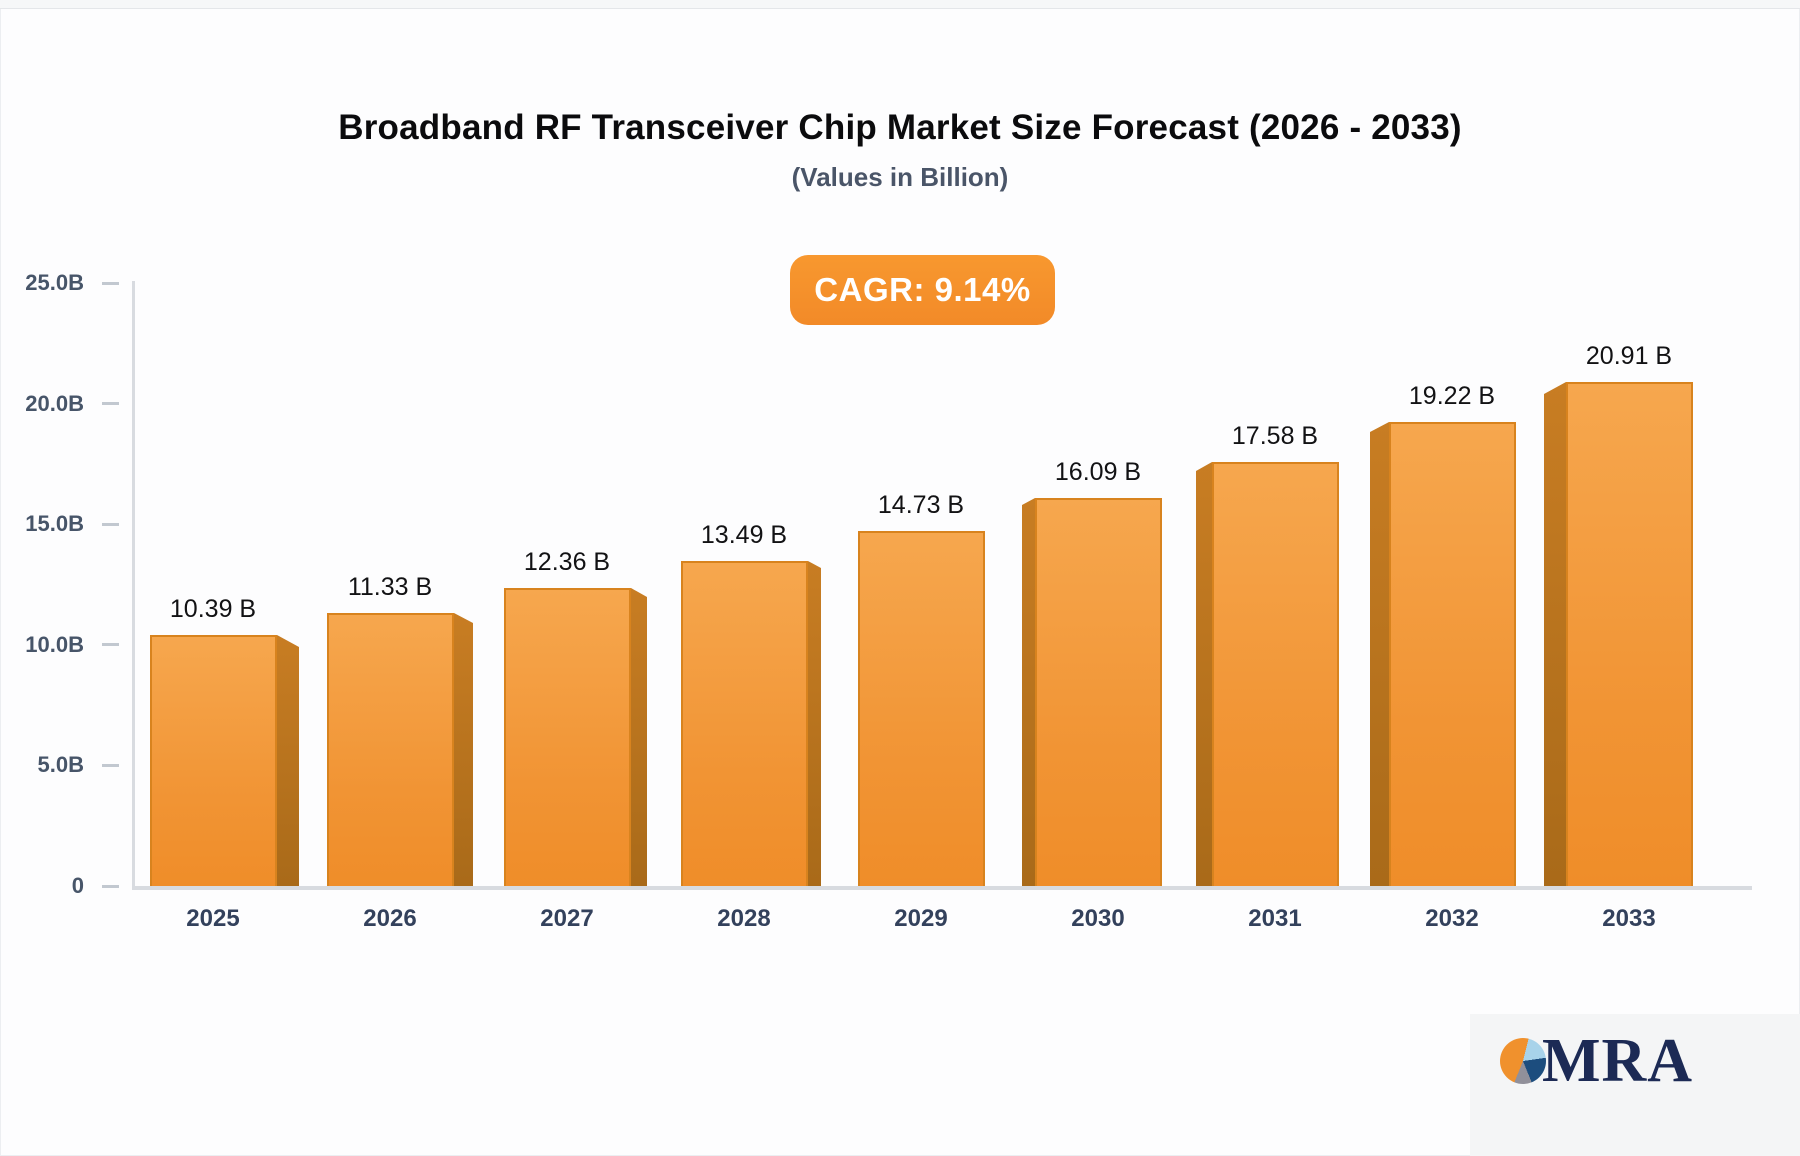  I want to click on y-axis-tick-label: 20.0B, so click(54, 403).